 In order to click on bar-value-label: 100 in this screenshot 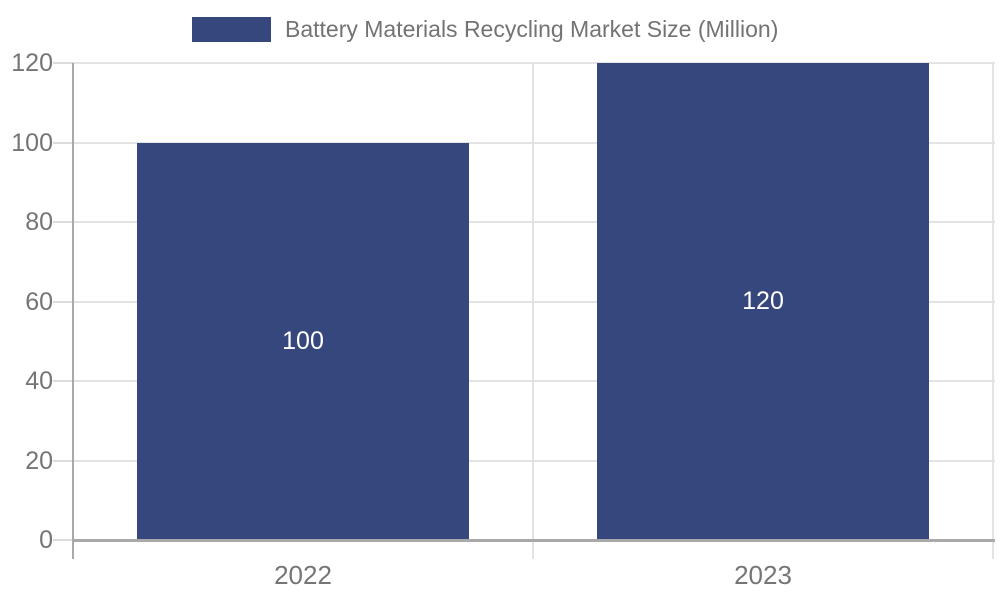, I will do `click(303, 341)`.